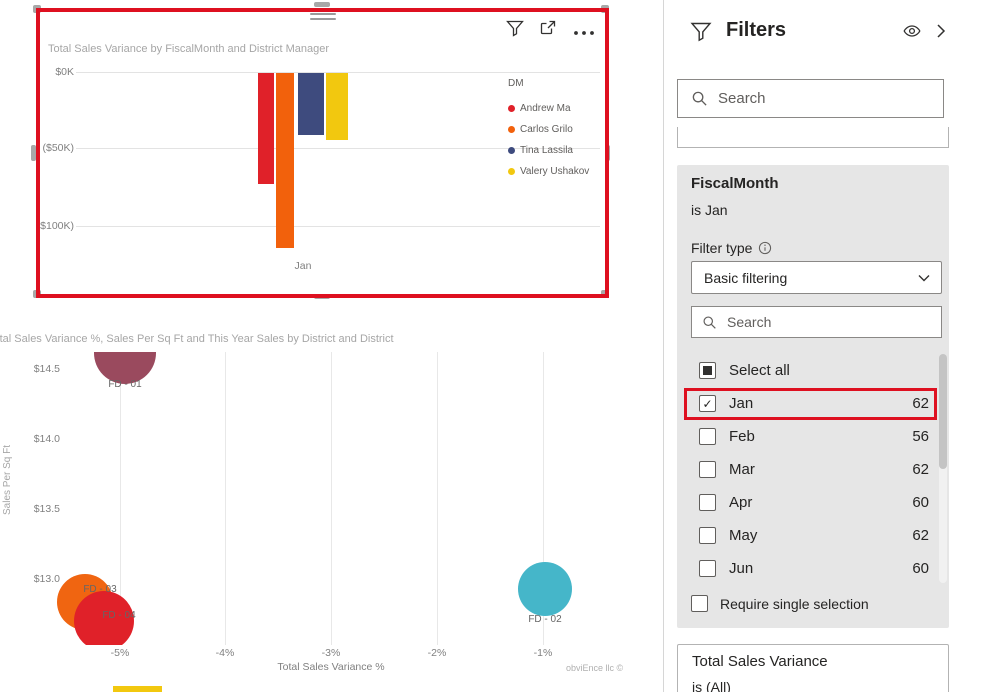  I want to click on filter-card-title: Total Sales Variance, so click(760, 661).